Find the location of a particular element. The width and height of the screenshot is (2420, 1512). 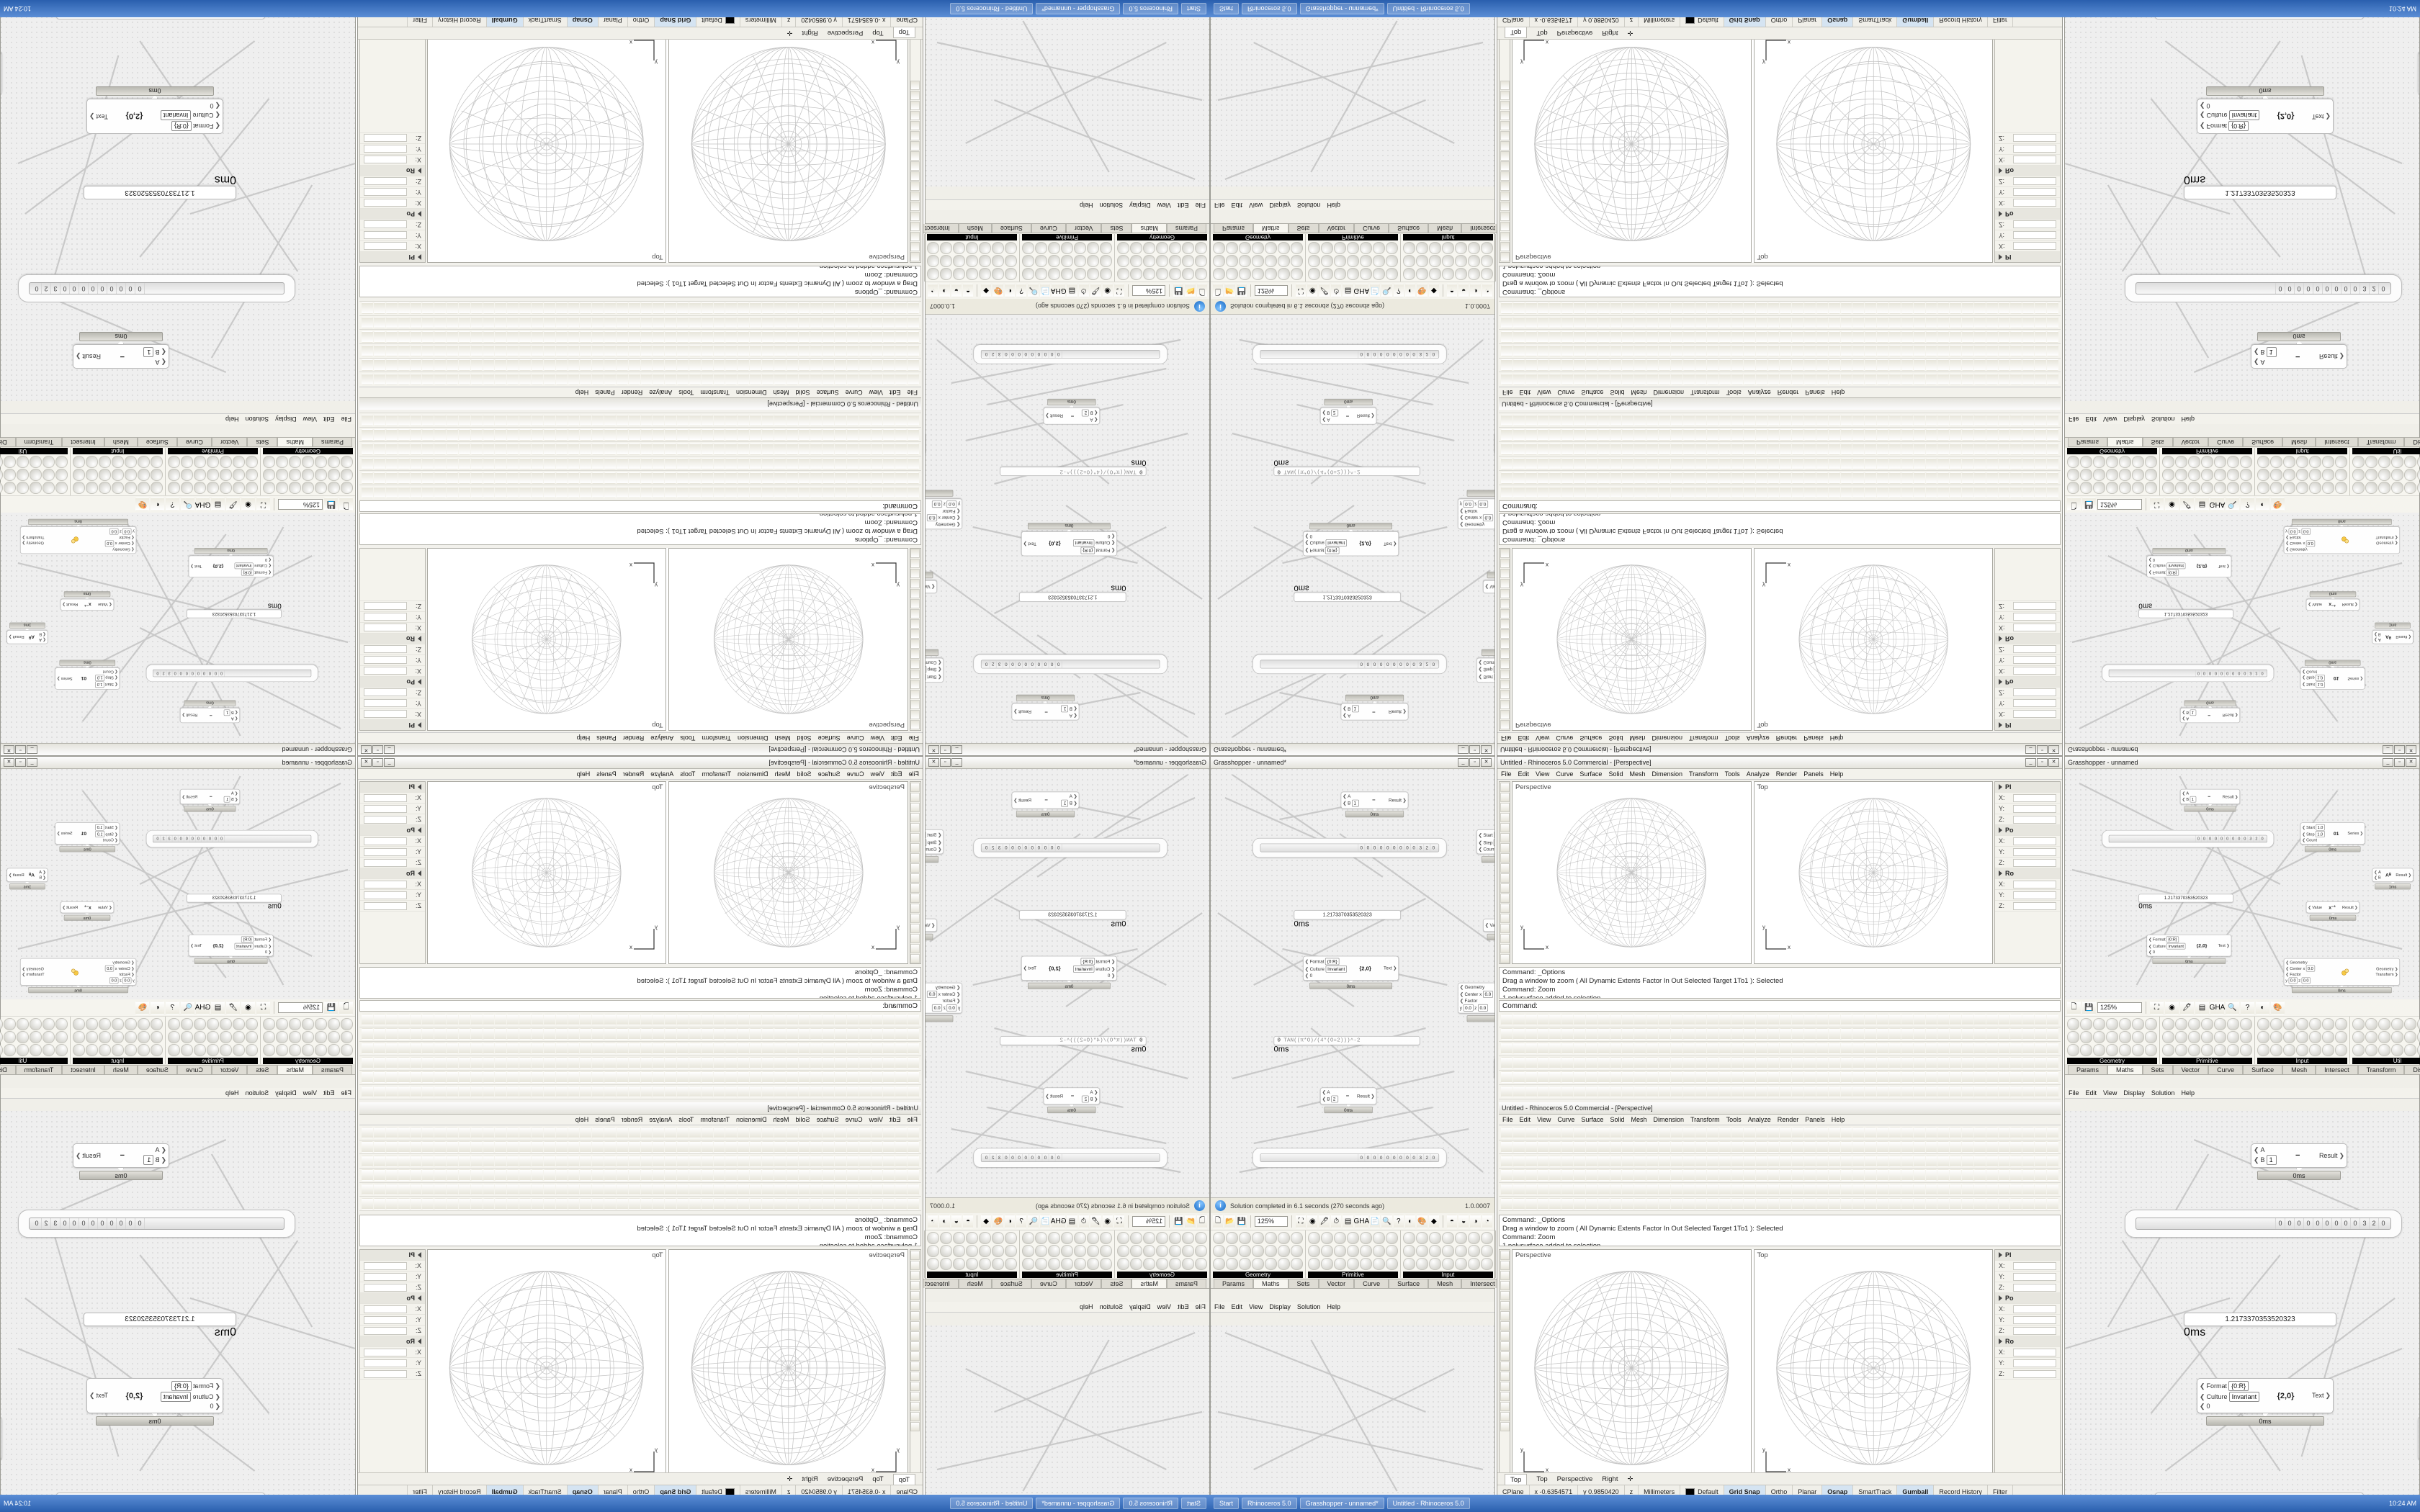

gh-param-value: 1 is located at coordinates (226, 712).